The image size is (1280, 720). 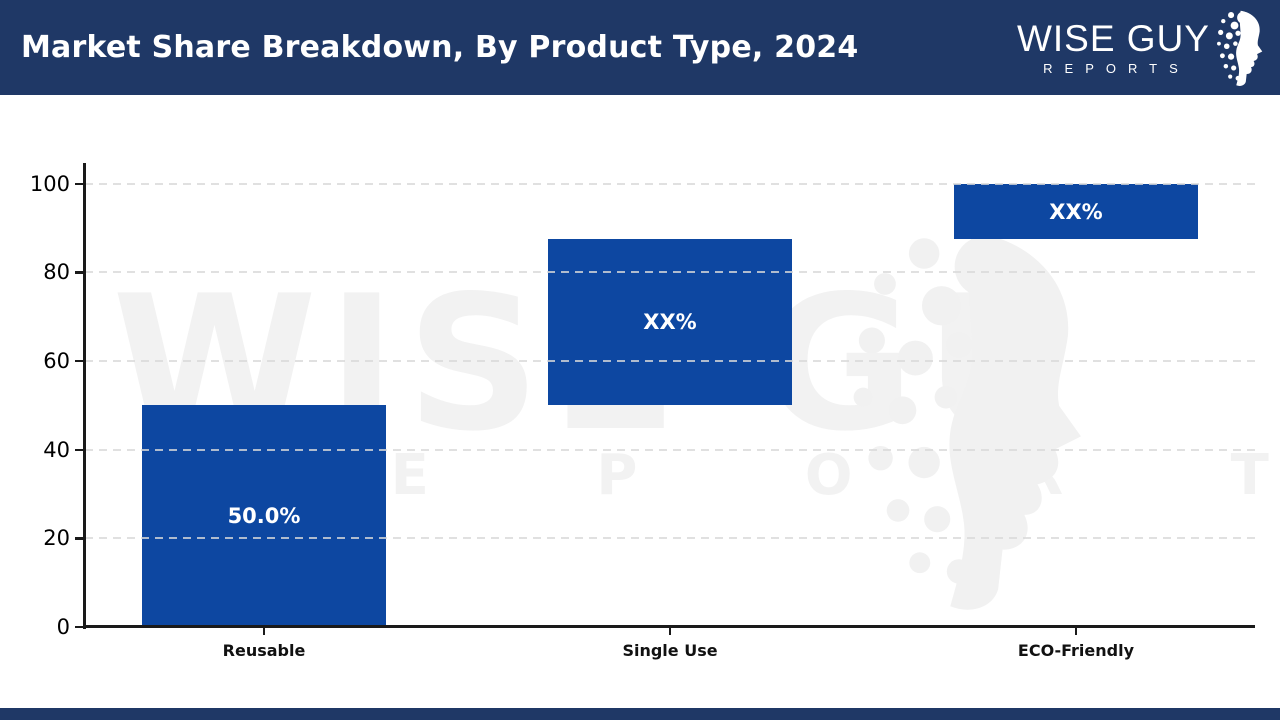 What do you see at coordinates (56, 538) in the screenshot?
I see `y-tick-label: 20` at bounding box center [56, 538].